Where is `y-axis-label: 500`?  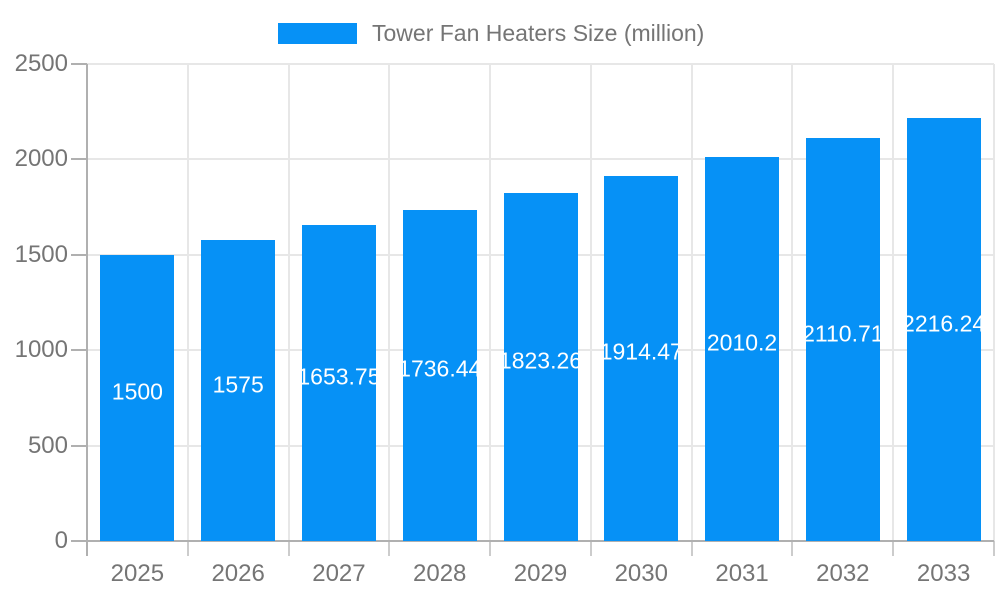 y-axis-label: 500 is located at coordinates (47, 445).